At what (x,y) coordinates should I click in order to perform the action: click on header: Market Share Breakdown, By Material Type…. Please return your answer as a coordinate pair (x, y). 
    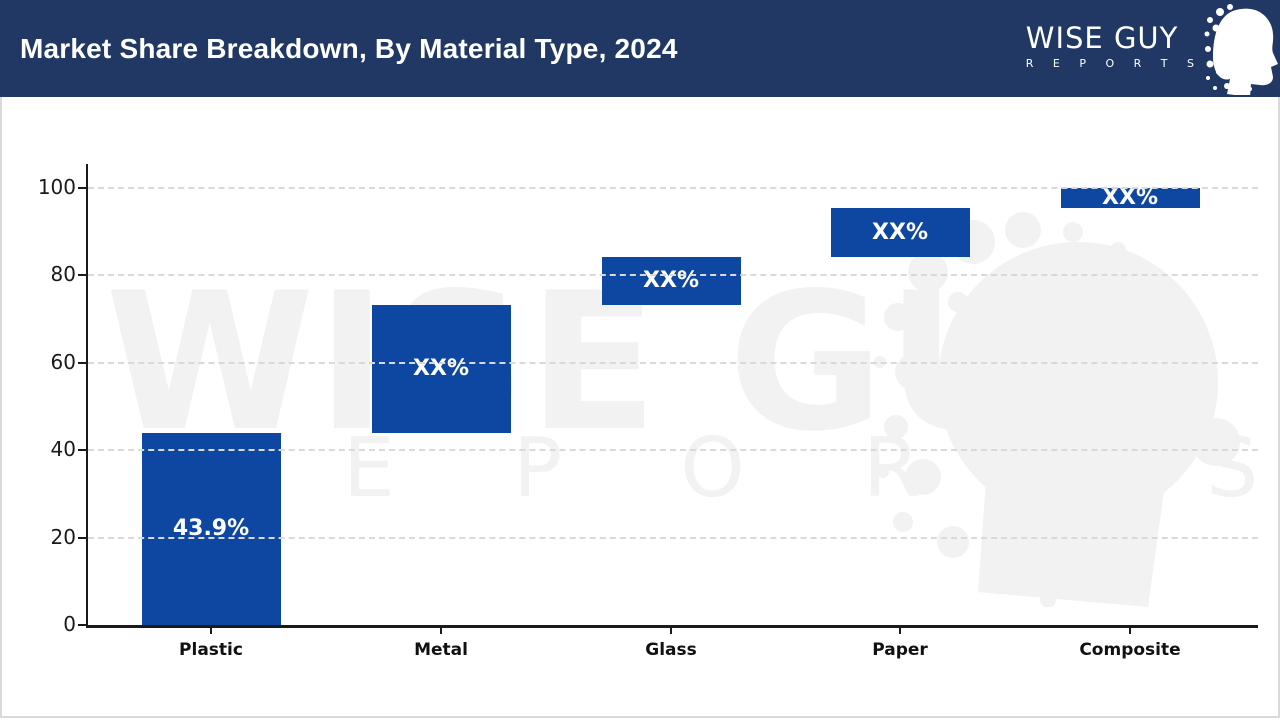
    Looking at the image, I should click on (640, 48).